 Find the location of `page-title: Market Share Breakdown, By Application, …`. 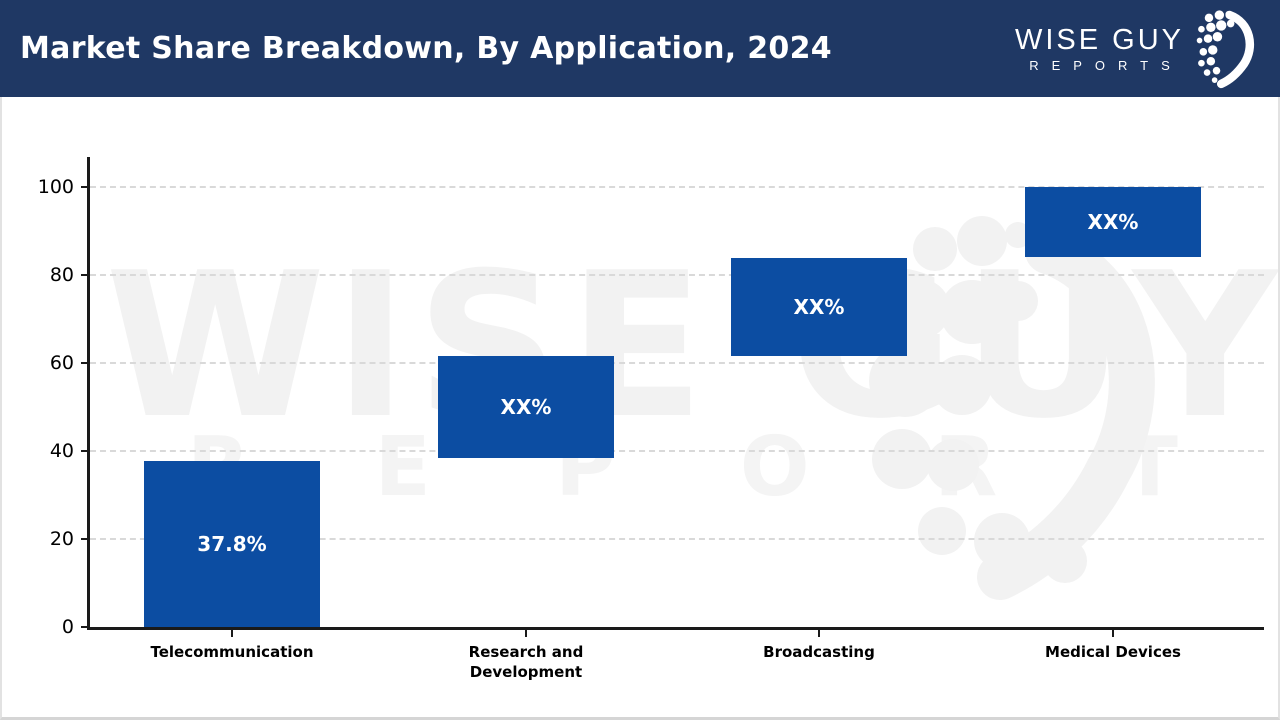

page-title: Market Share Breakdown, By Application, … is located at coordinates (426, 48).